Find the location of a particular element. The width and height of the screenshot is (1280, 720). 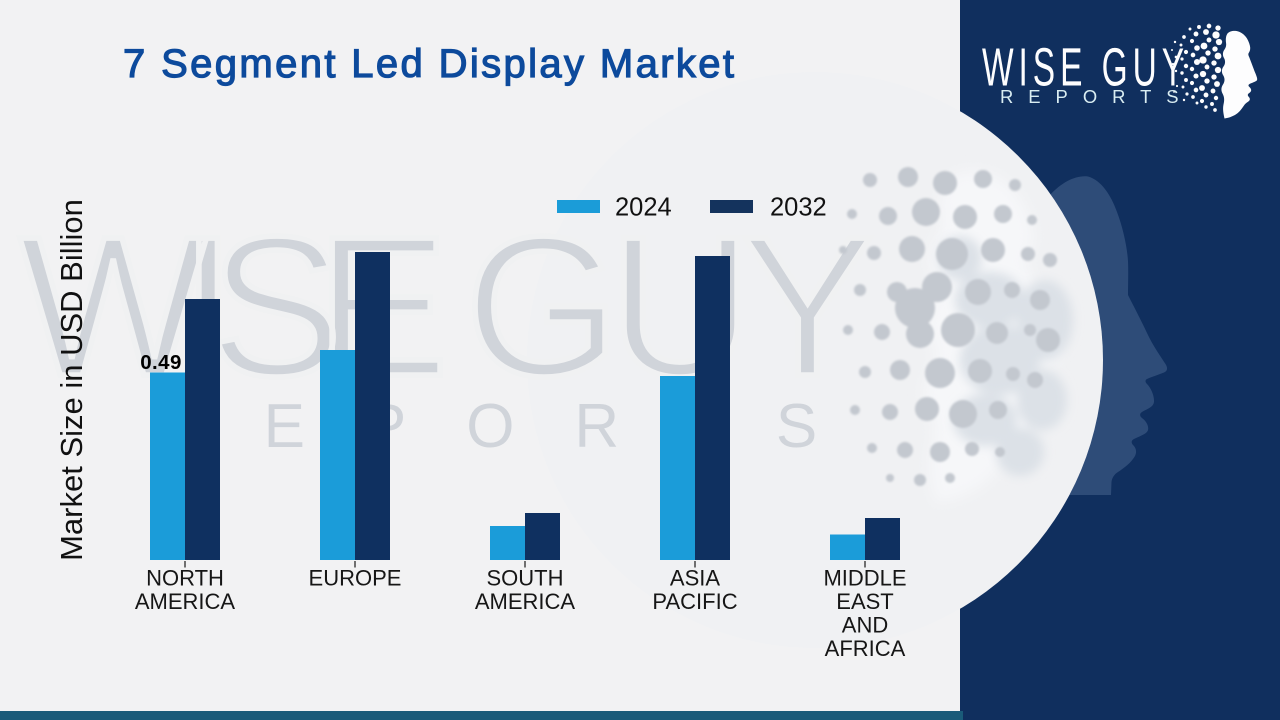

svg-text: MIDDLE is located at coordinates (864, 578).